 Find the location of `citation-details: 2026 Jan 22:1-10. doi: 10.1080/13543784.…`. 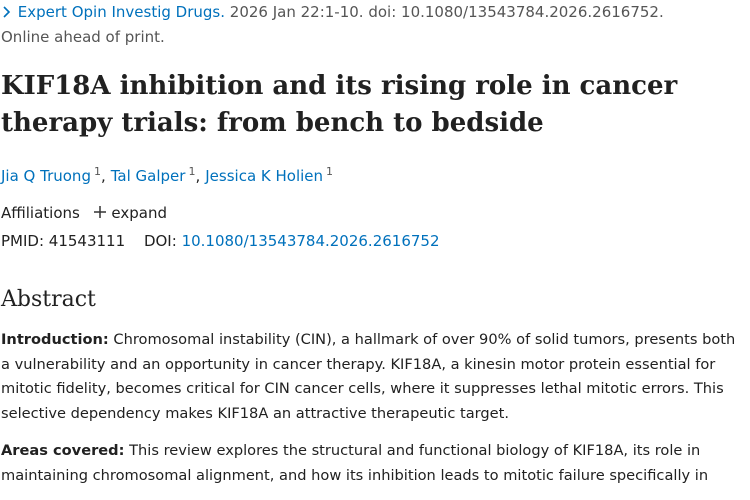

citation-details: 2026 Jan 22:1-10. doi: 10.1080/13543784.… is located at coordinates (446, 12).